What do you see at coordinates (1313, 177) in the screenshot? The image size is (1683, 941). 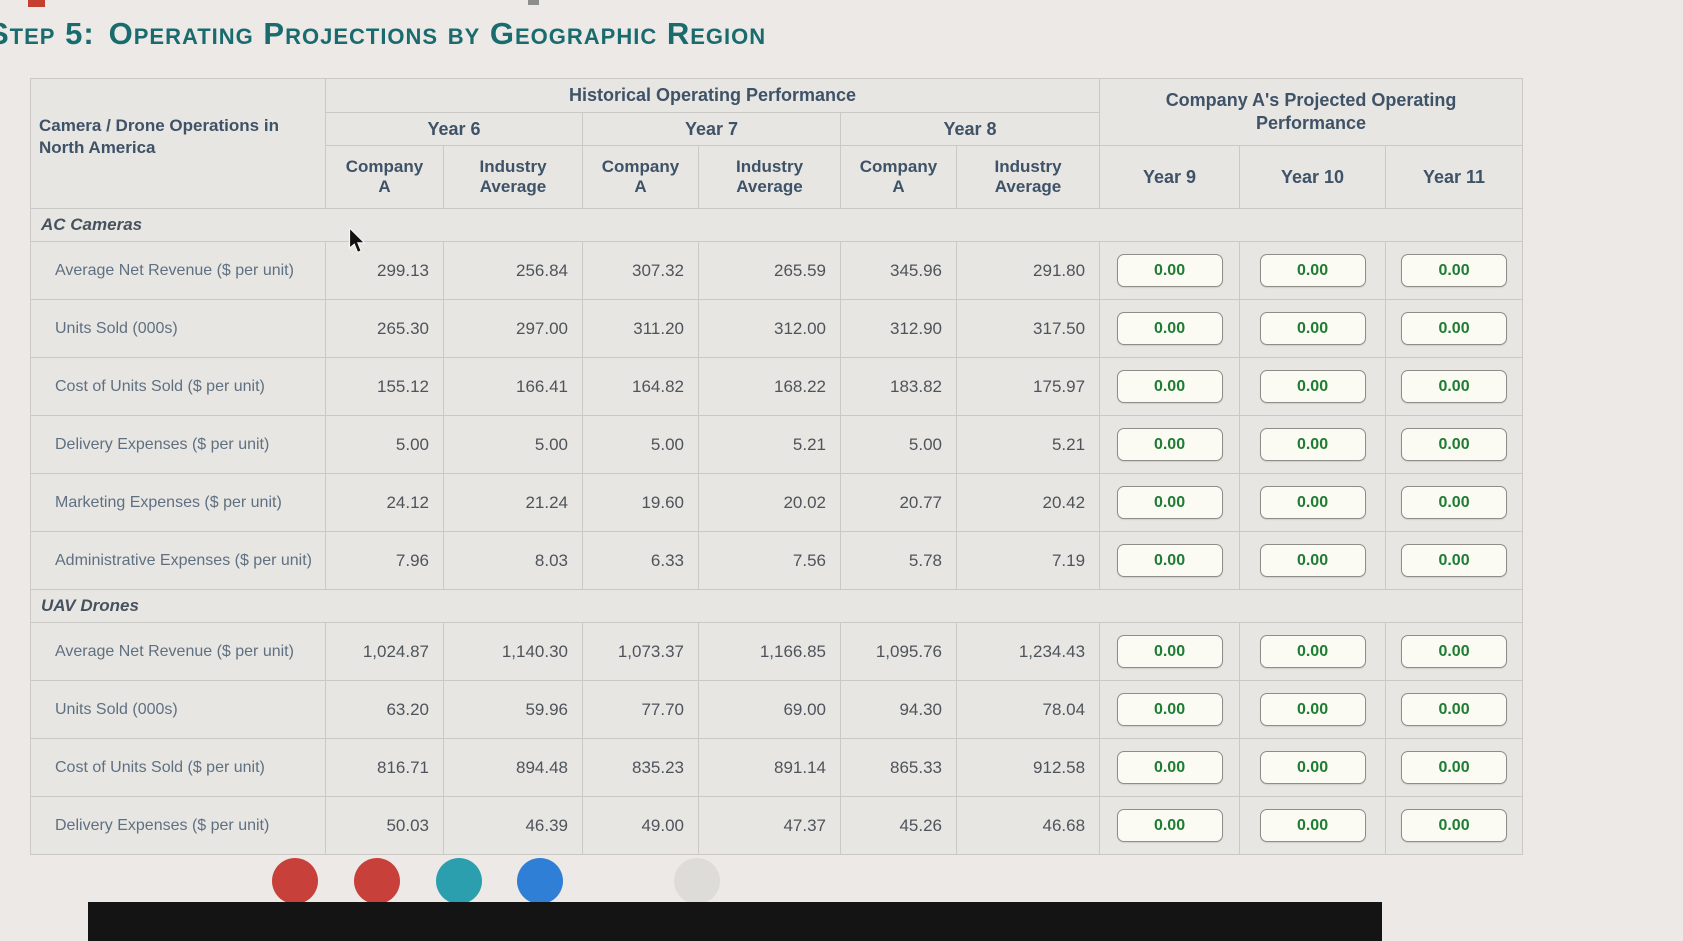 I see `year-10-header: Year 10` at bounding box center [1313, 177].